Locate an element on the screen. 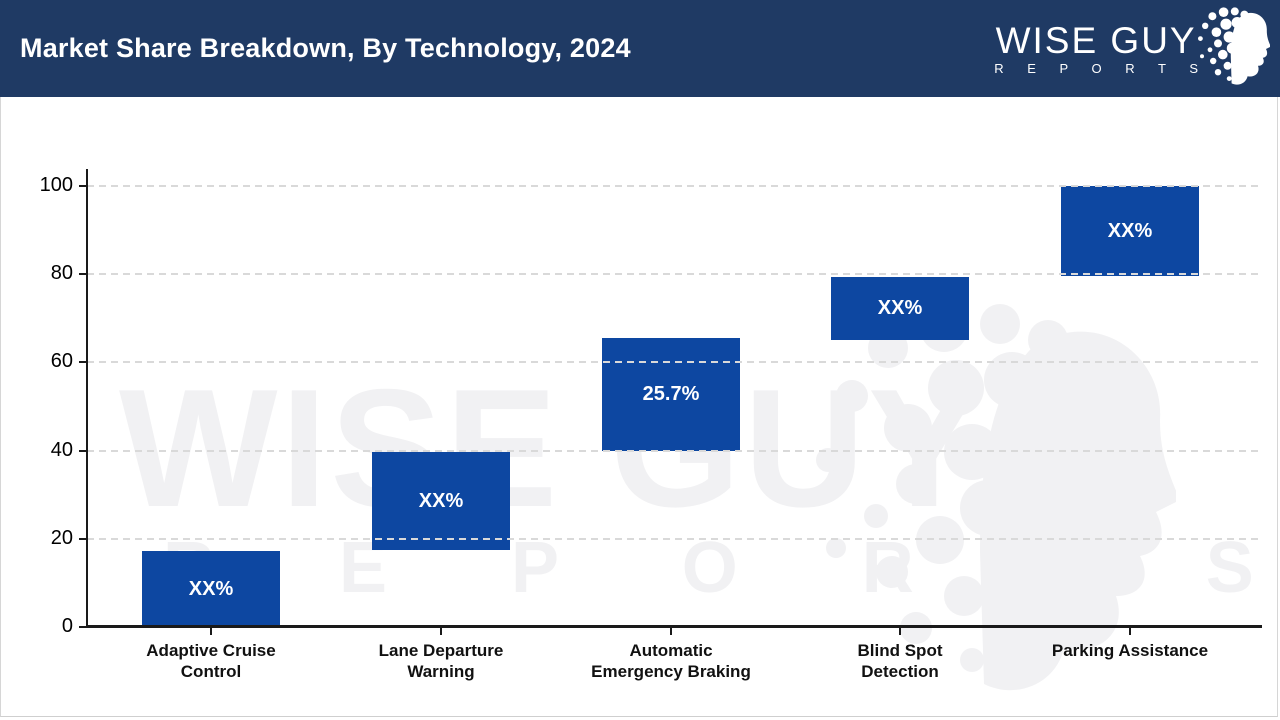 Image resolution: width=1280 pixels, height=720 pixels. brand-logo: WISE GUY R E P O R T S is located at coordinates (1127, 48).